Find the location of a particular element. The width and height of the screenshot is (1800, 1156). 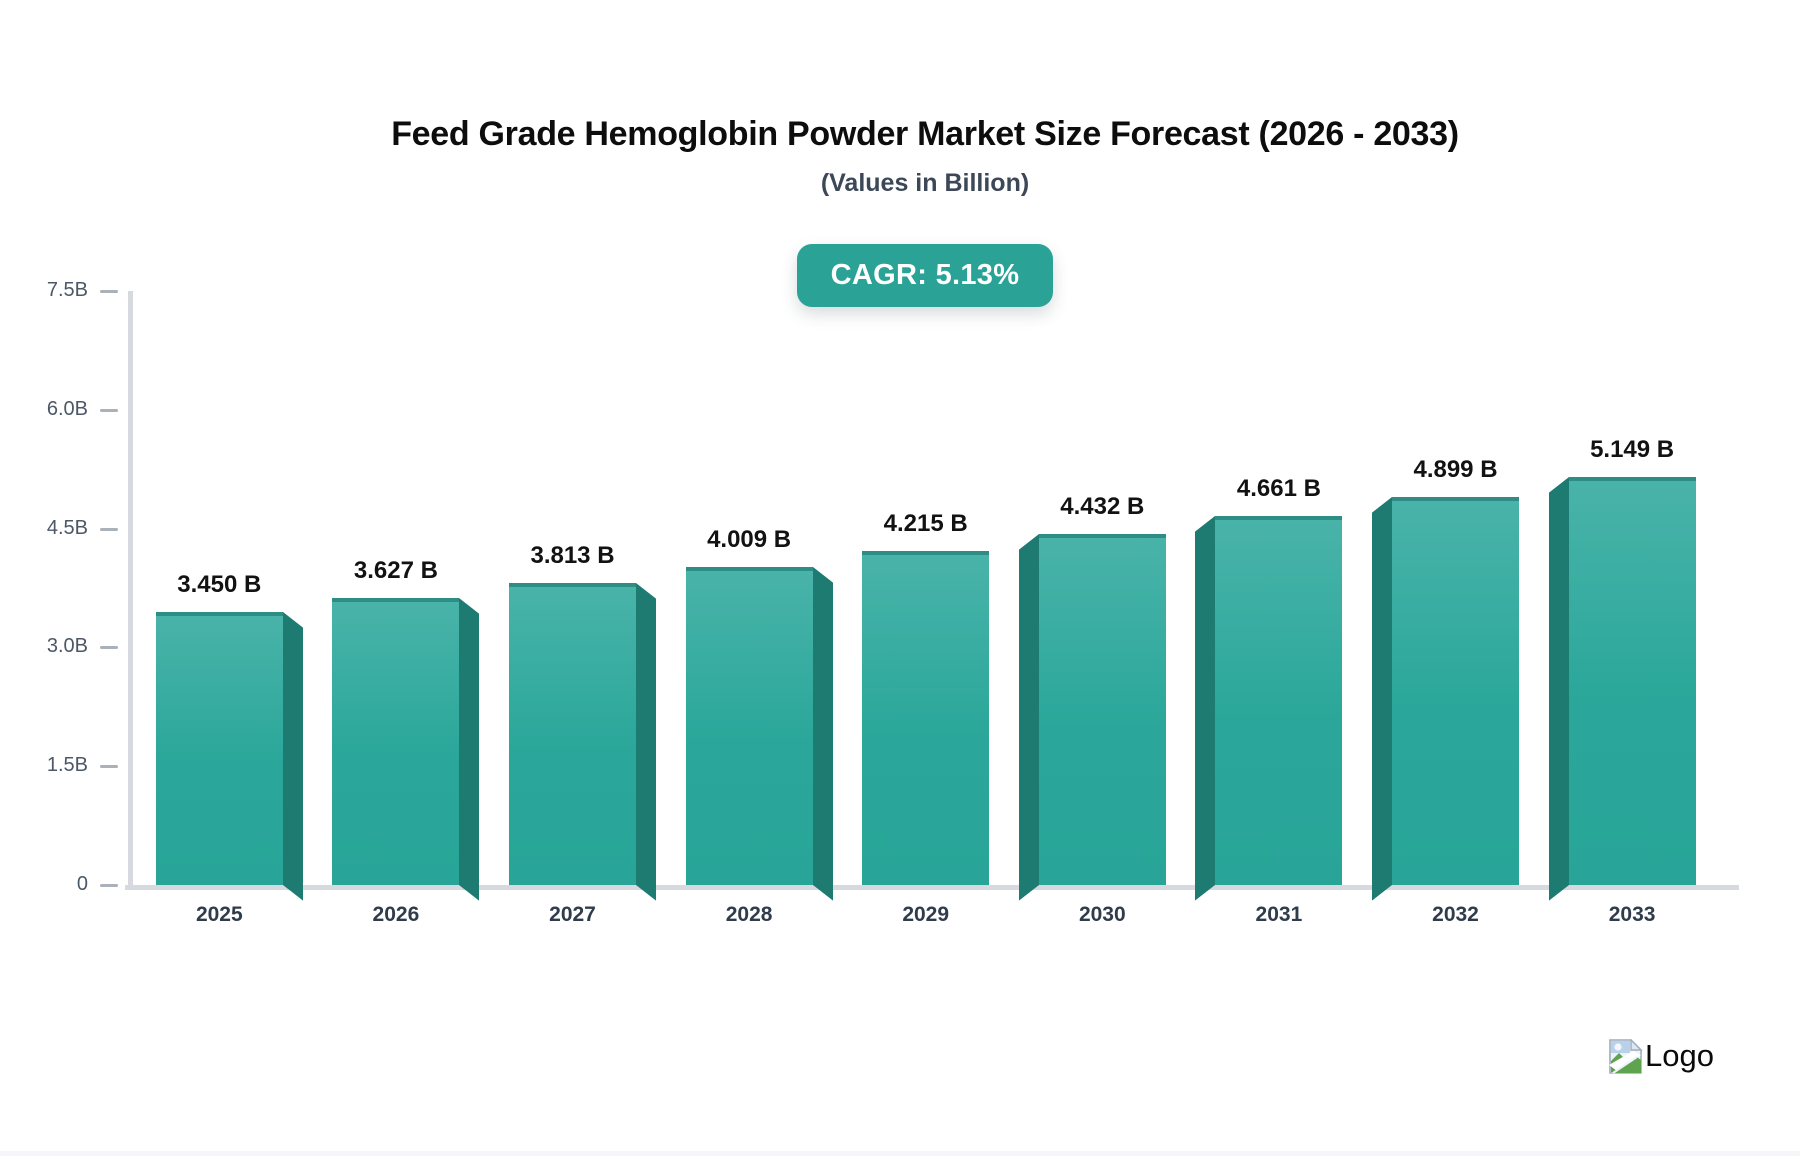

y-tick-label: 6.0B is located at coordinates (67, 408).